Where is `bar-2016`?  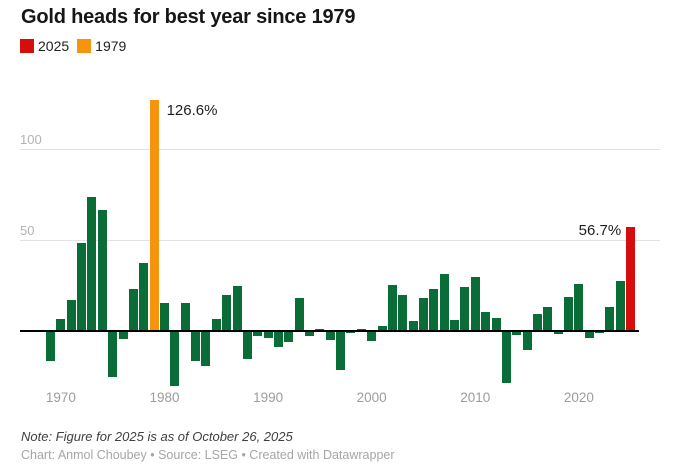 bar-2016 is located at coordinates (537, 322).